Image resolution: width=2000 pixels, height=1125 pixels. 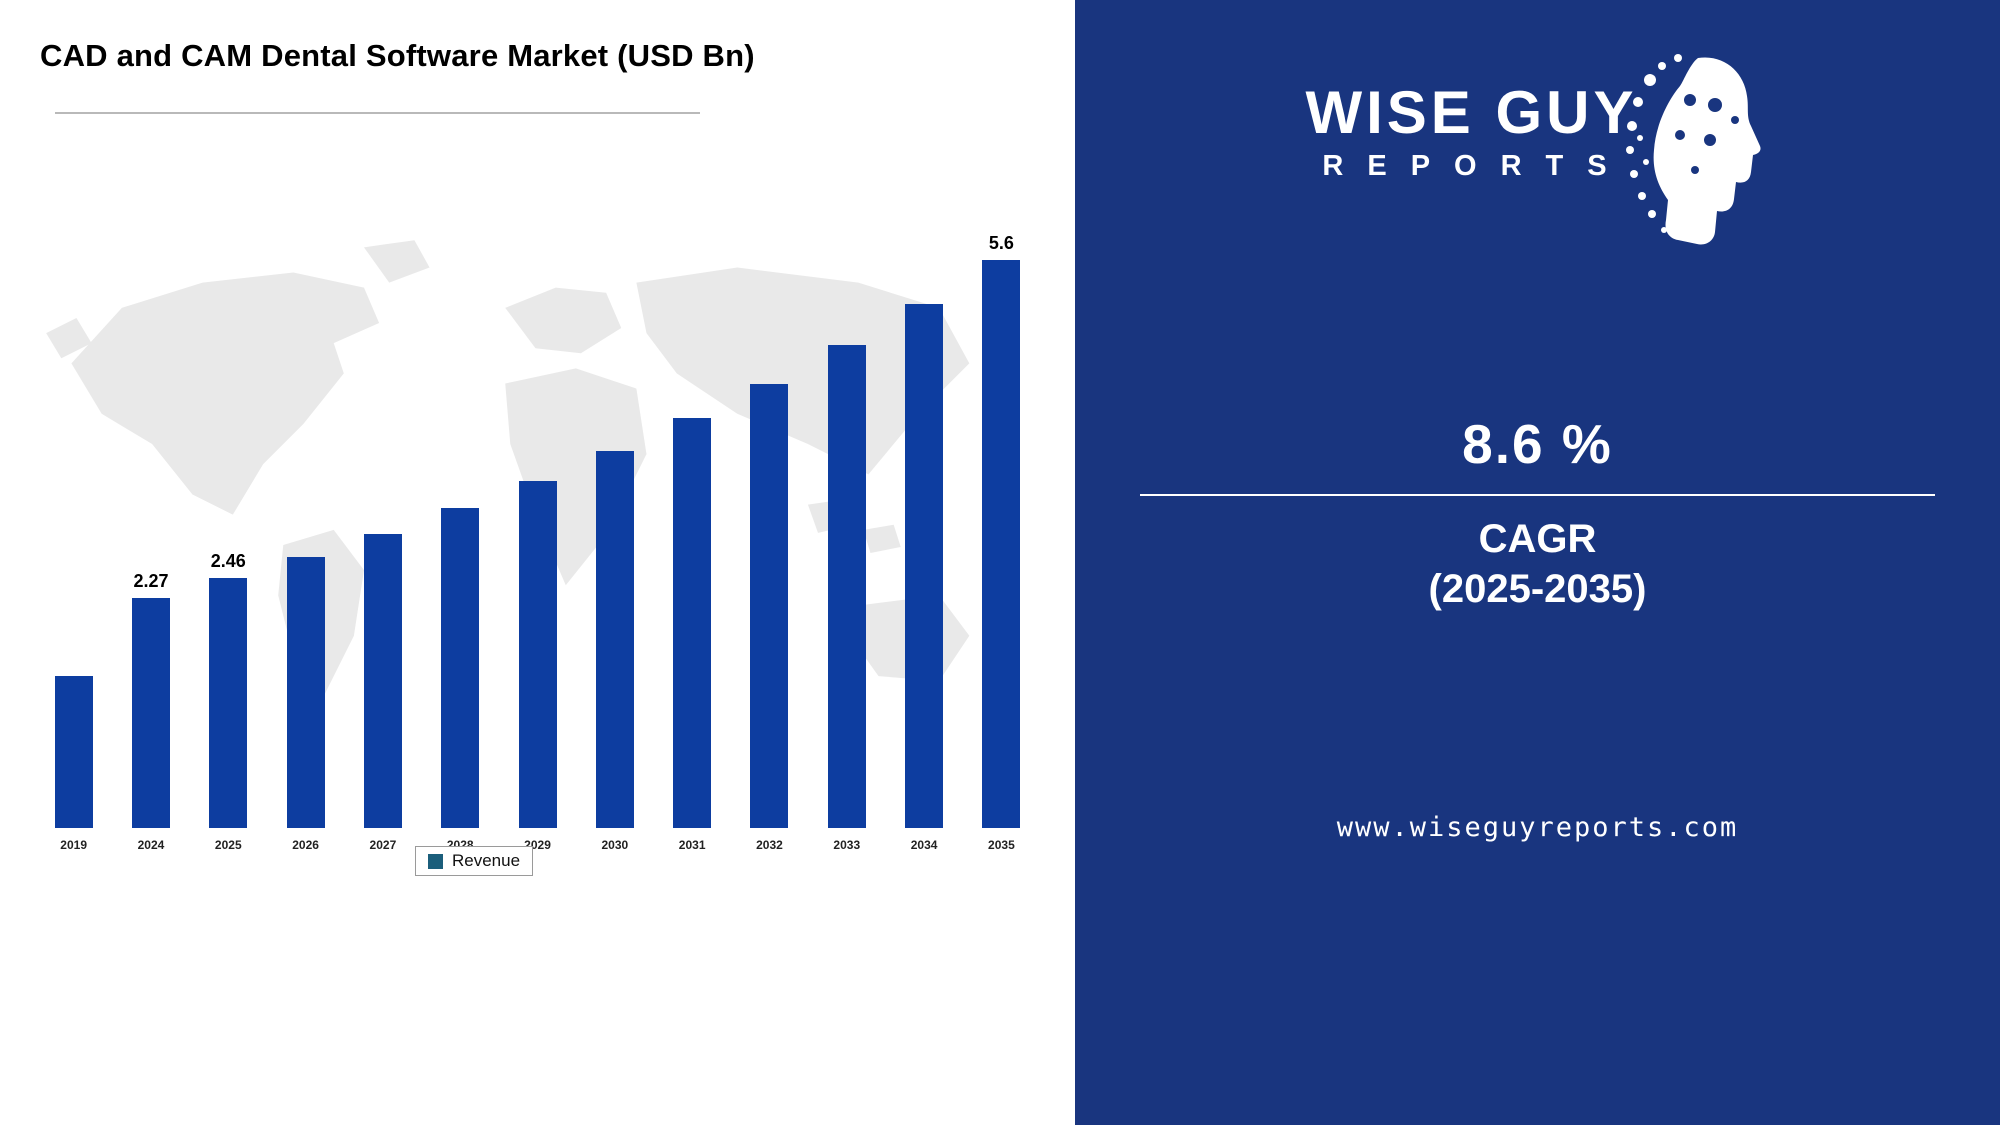 I want to click on bar-group: 5.6 2035, so click(x=1001, y=541).